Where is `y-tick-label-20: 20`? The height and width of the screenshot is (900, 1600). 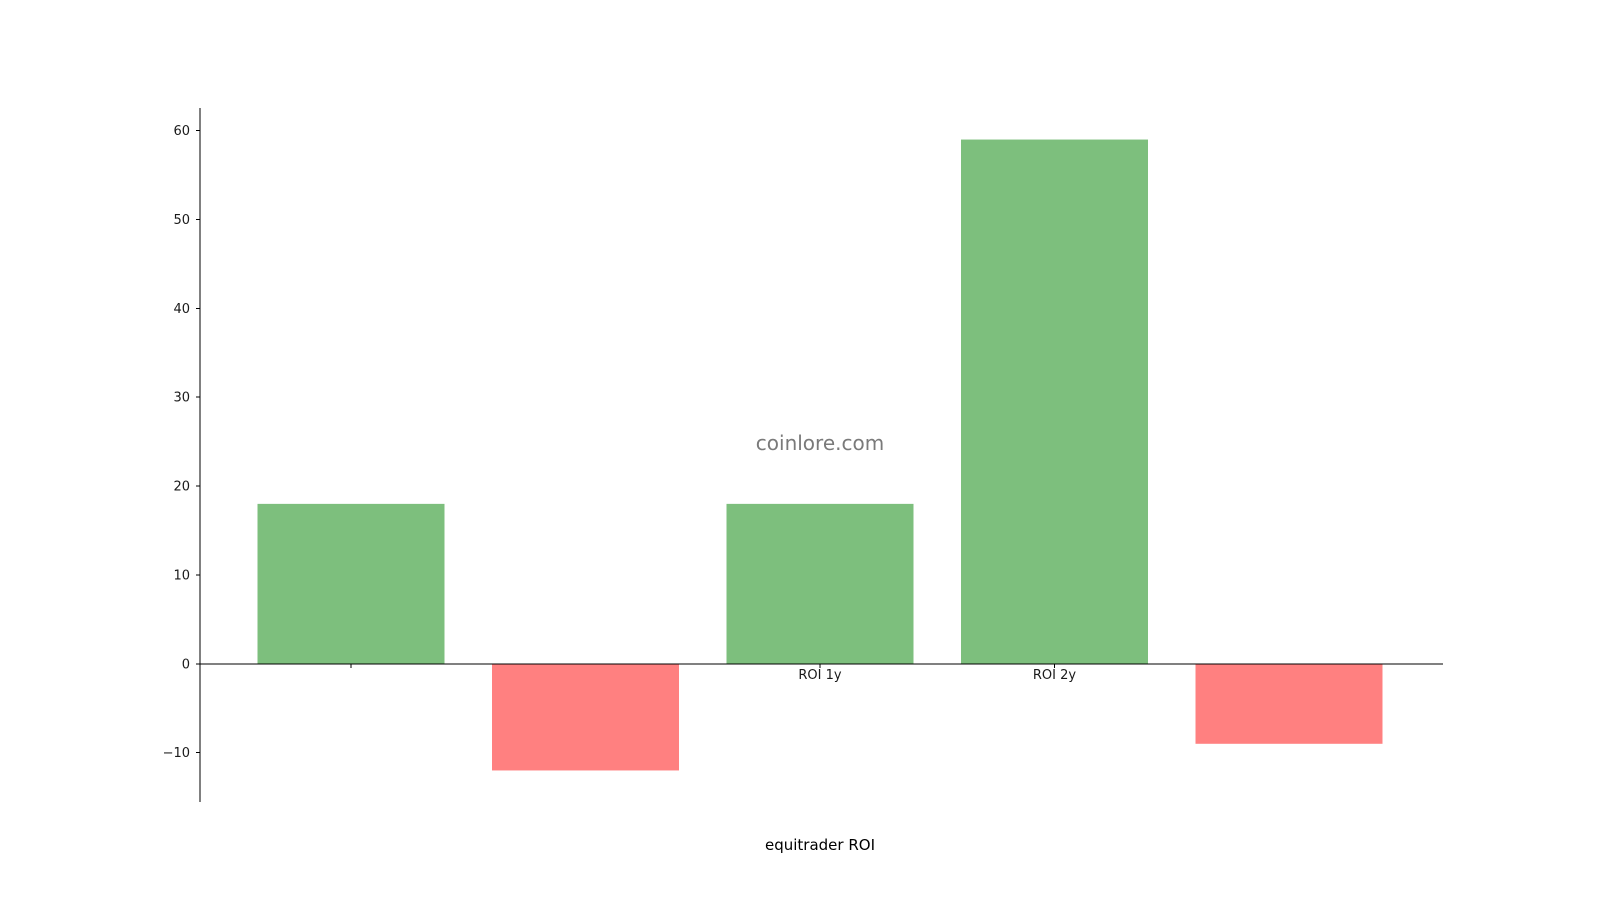 y-tick-label-20: 20 is located at coordinates (181, 487).